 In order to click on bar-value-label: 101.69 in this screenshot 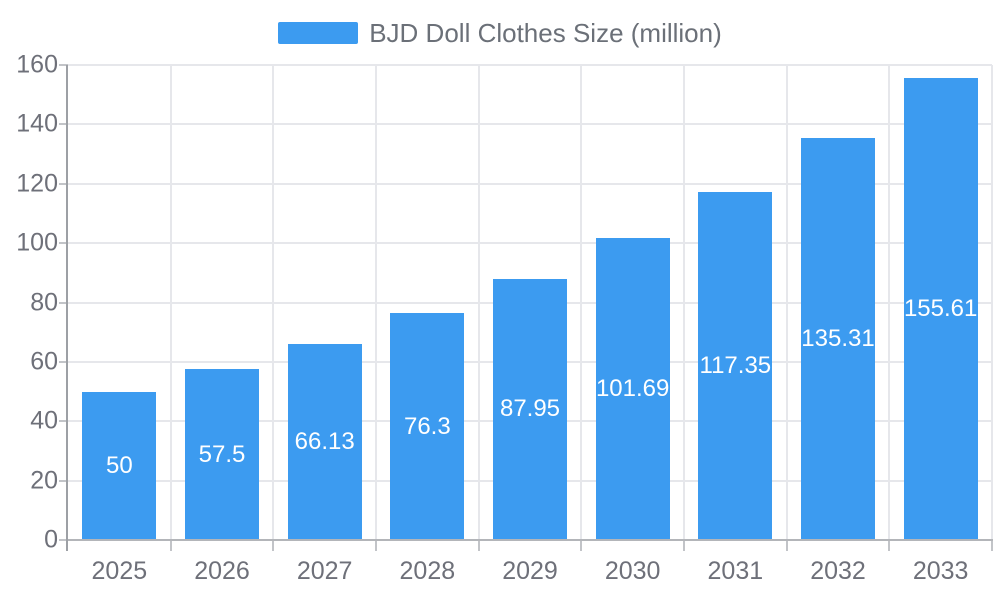, I will do `click(632, 389)`.